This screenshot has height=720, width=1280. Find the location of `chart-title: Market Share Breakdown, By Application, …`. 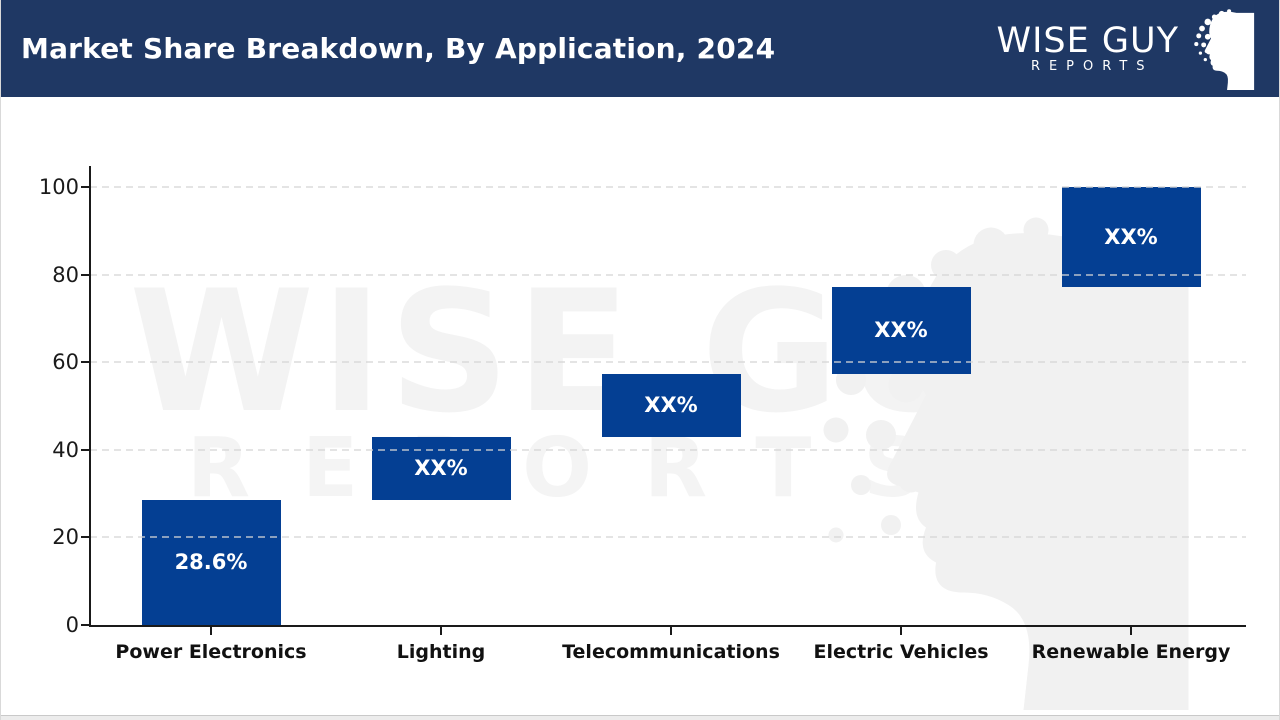

chart-title: Market Share Breakdown, By Application, … is located at coordinates (398, 48).